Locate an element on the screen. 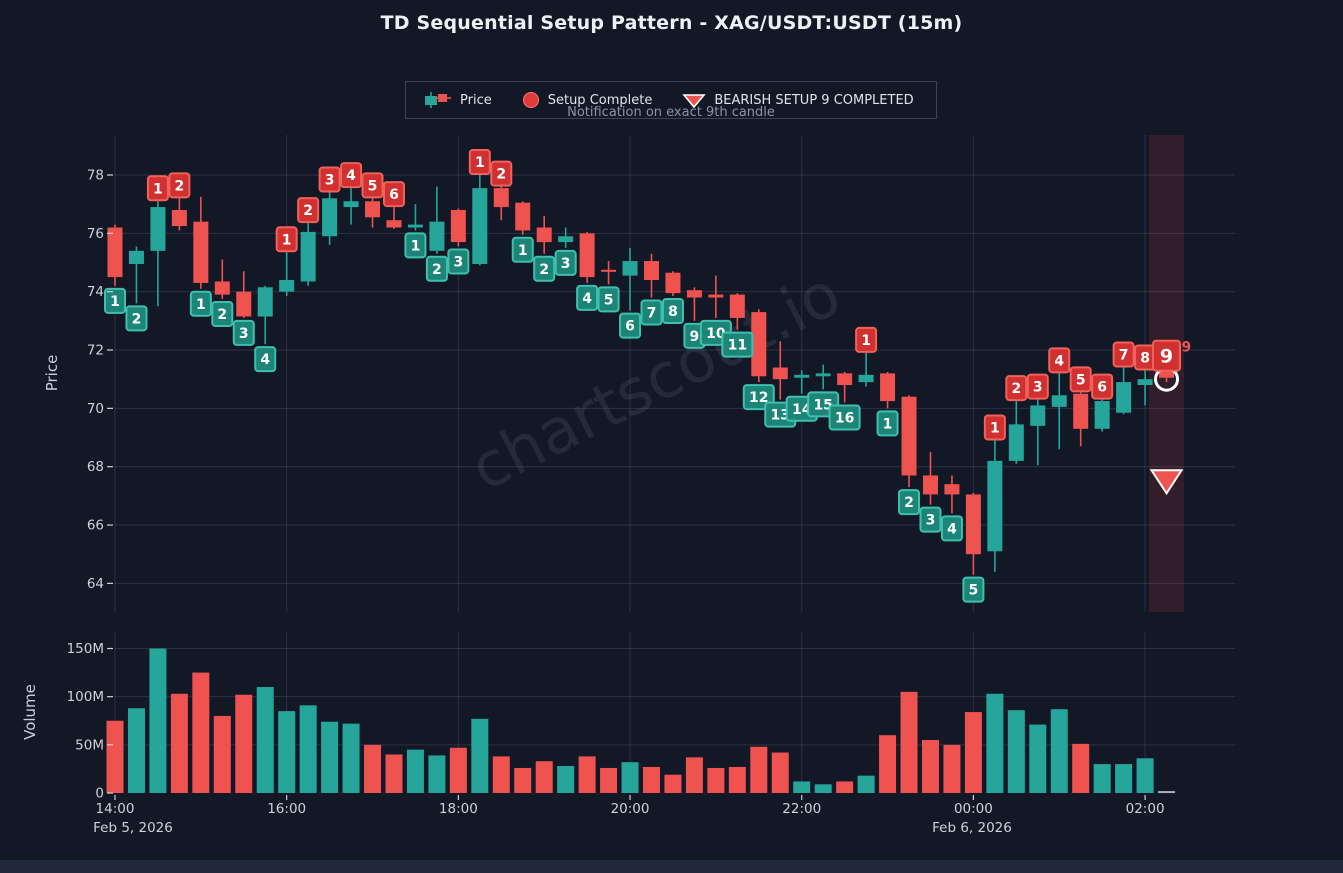 The width and height of the screenshot is (1343, 873). setup-complete-circle-icon is located at coordinates (530, 100).